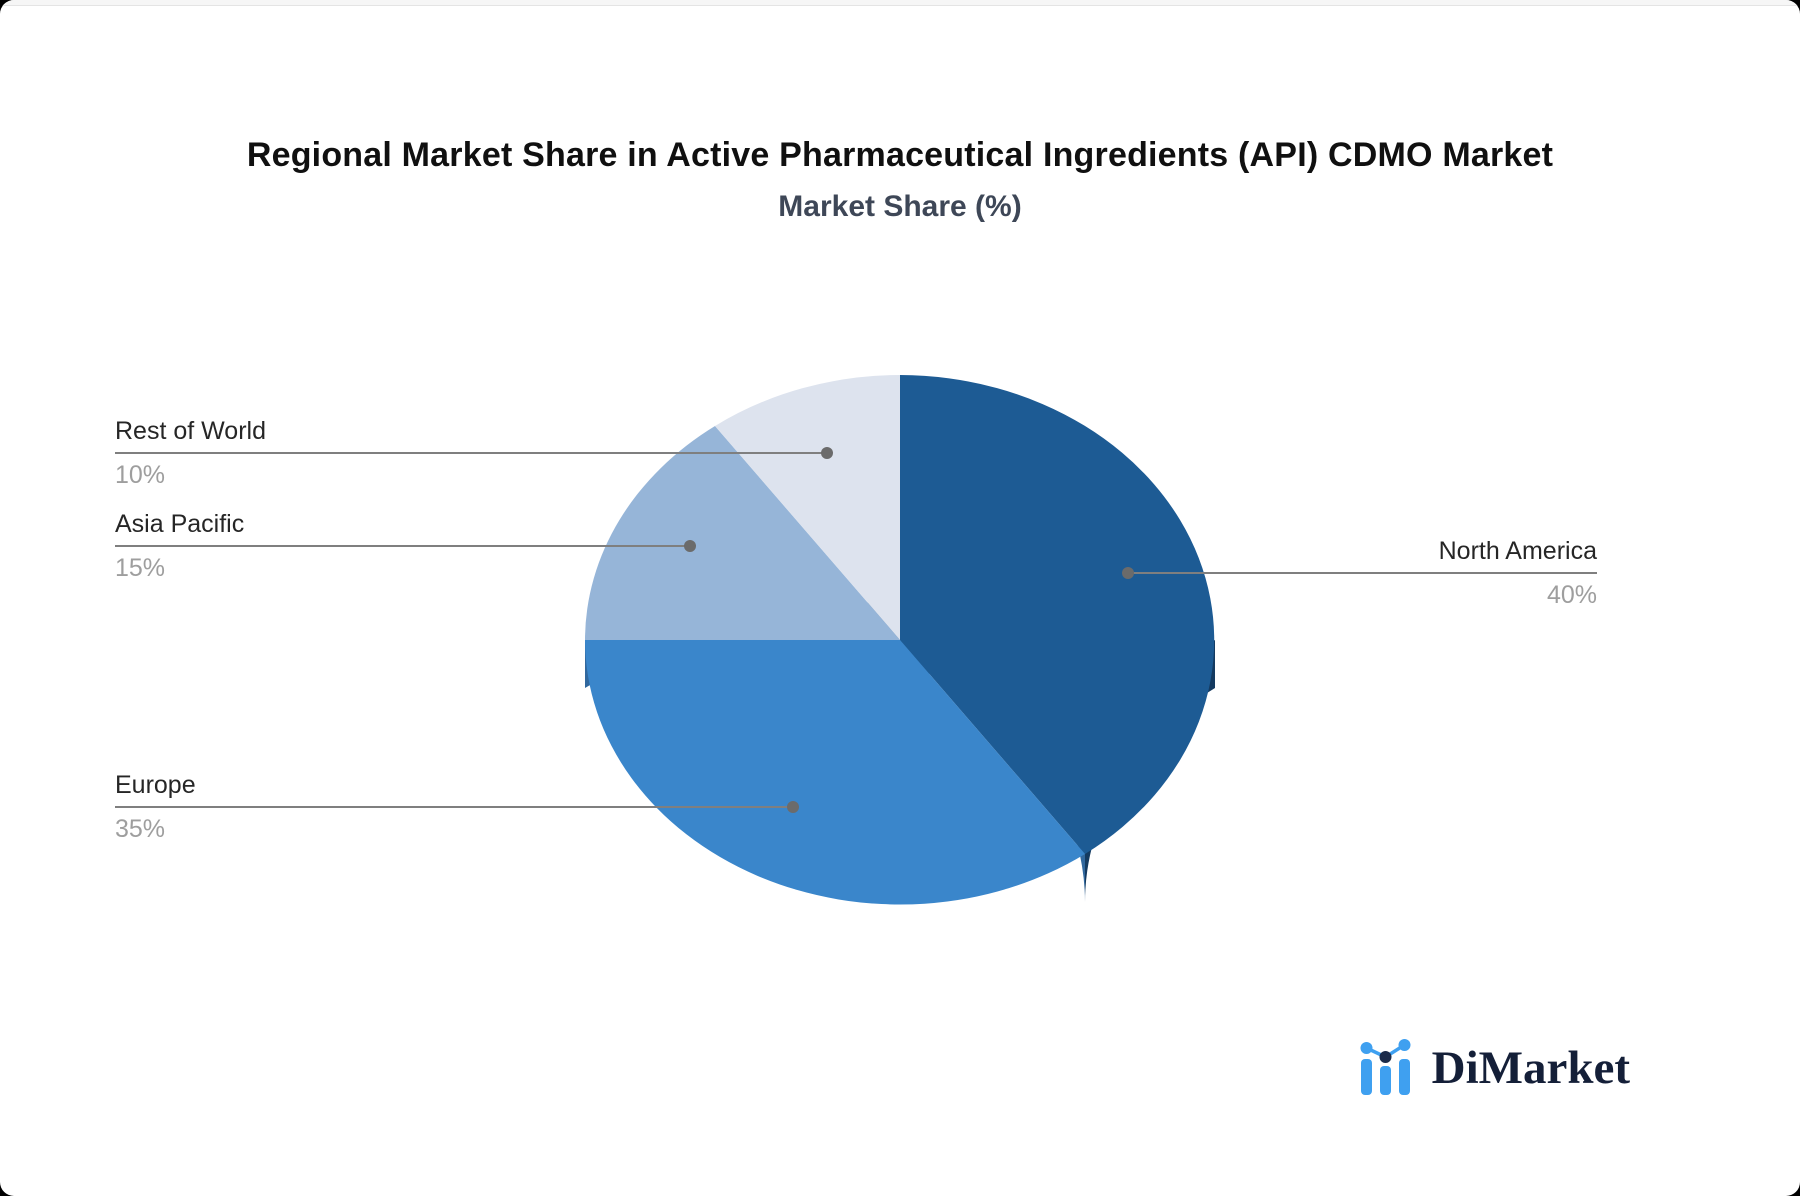 Image resolution: width=1800 pixels, height=1196 pixels. I want to click on callout-europe: Europe 35%, so click(155, 807).